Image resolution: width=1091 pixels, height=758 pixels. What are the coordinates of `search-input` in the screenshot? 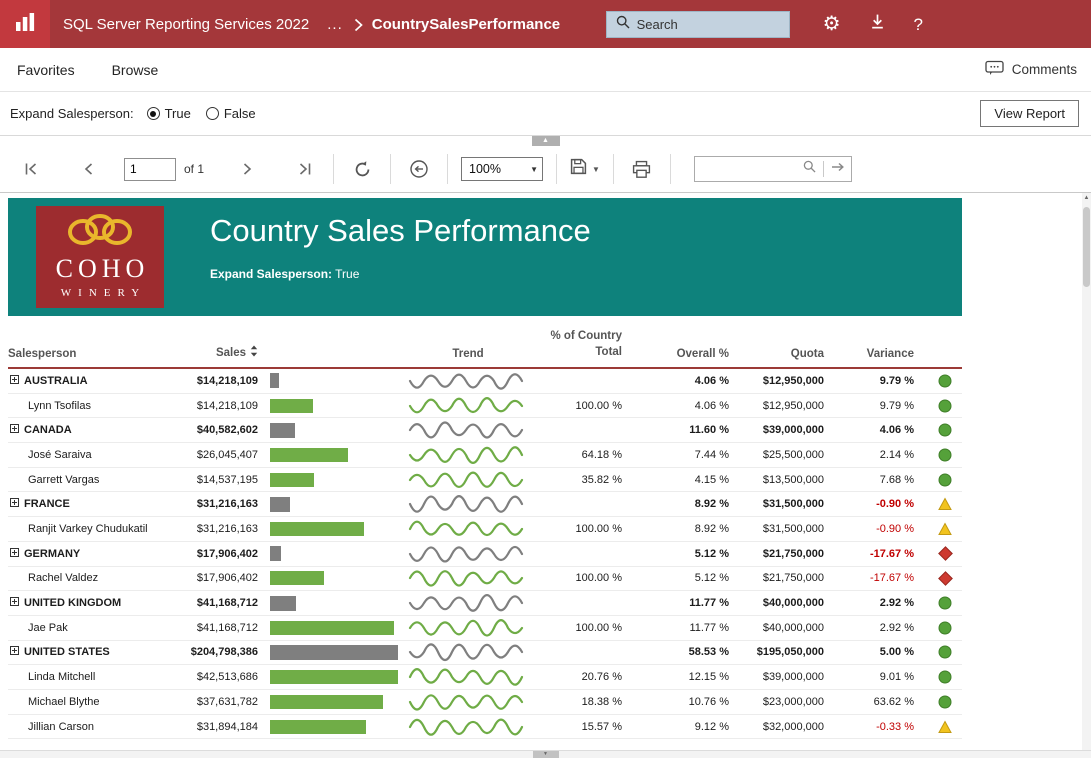 It's located at (708, 24).